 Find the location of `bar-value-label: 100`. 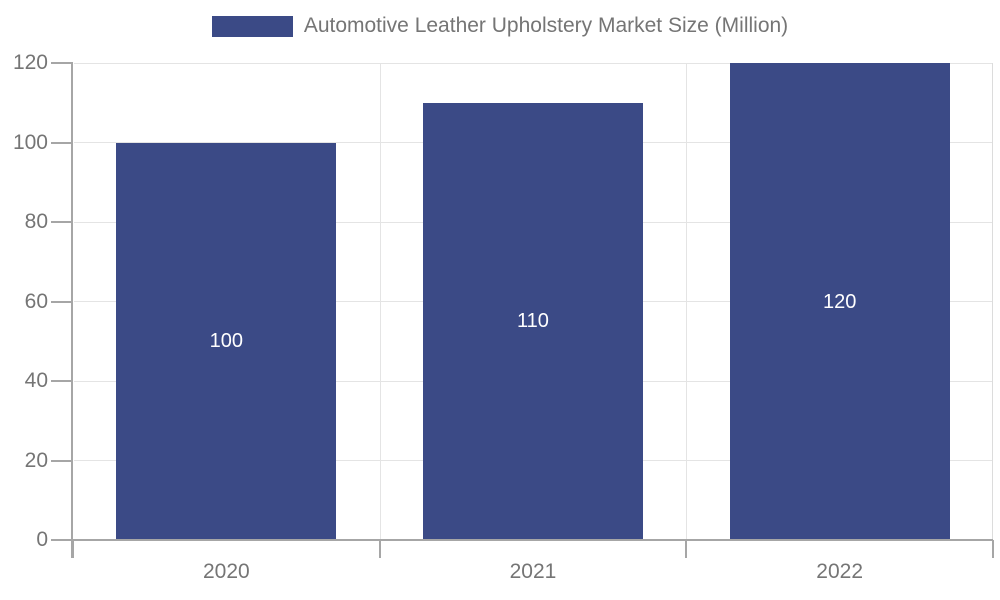

bar-value-label: 100 is located at coordinates (226, 341).